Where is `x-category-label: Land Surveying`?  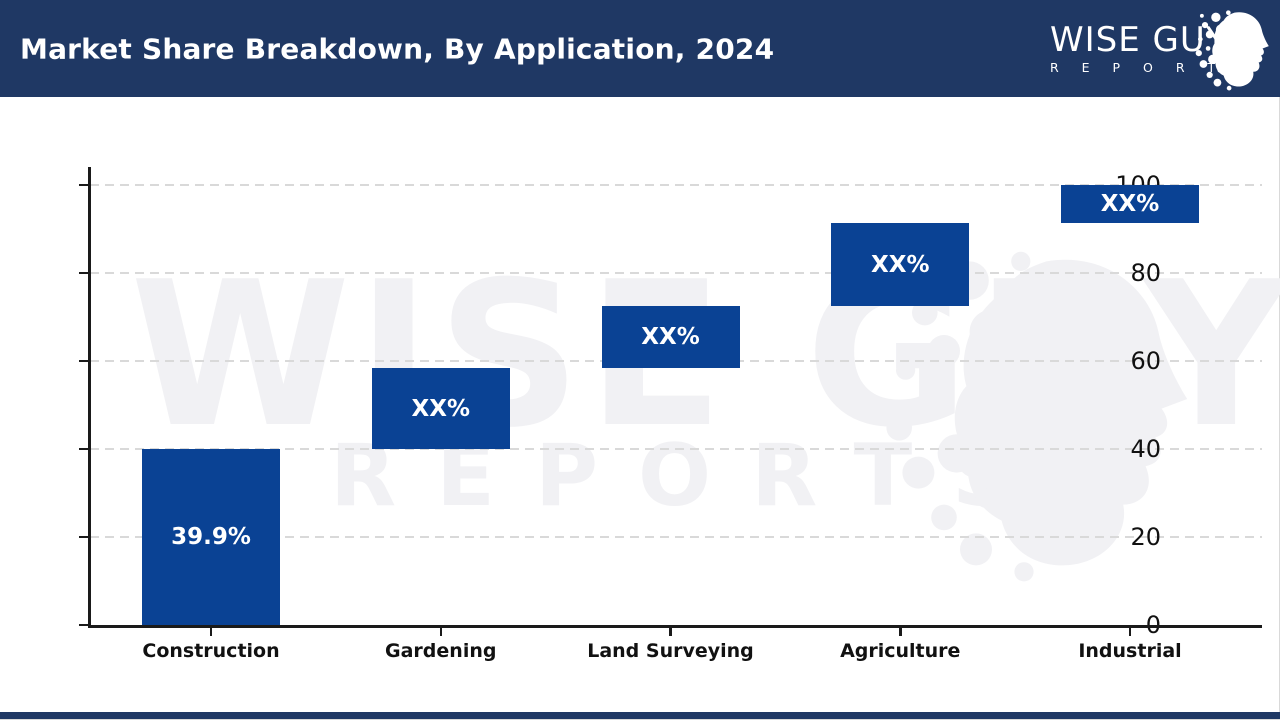 x-category-label: Land Surveying is located at coordinates (670, 651).